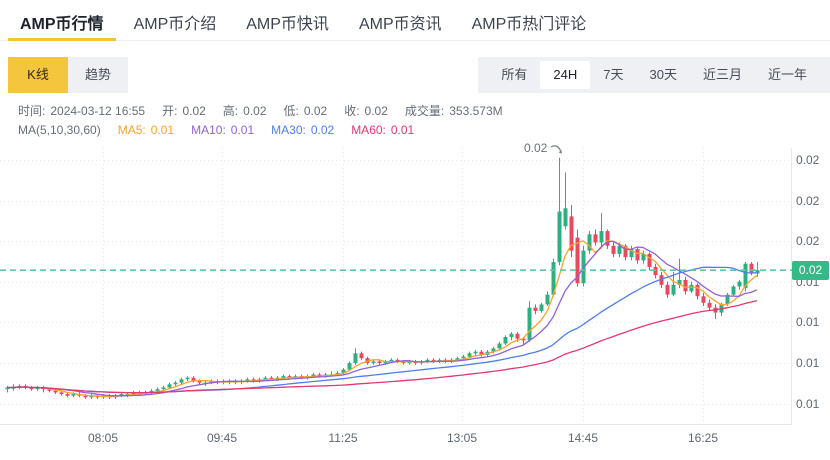  Describe the element at coordinates (557, 149) in the screenshot. I see `curved-arrow-icon` at that location.